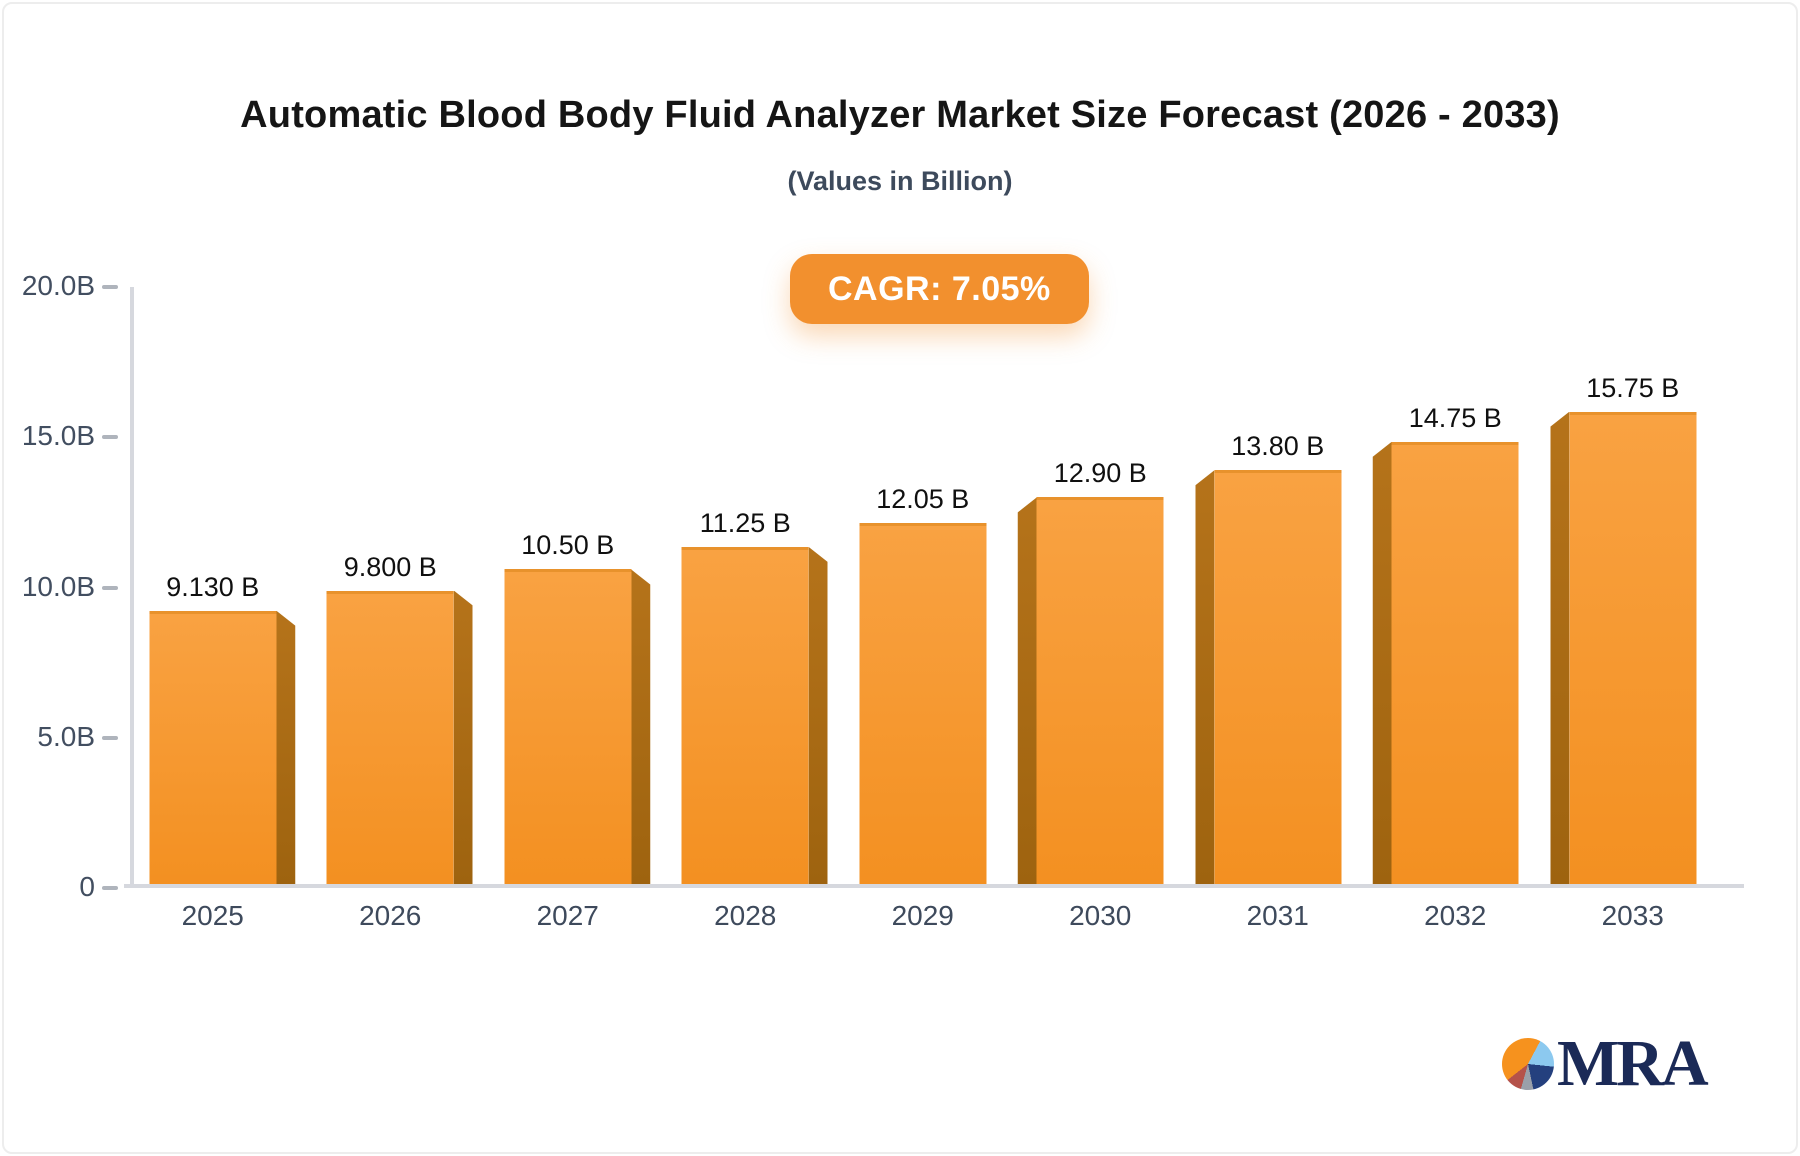 This screenshot has height=1156, width=1800. Describe the element at coordinates (567, 915) in the screenshot. I see `x-tick-label-2027: 2027` at that location.